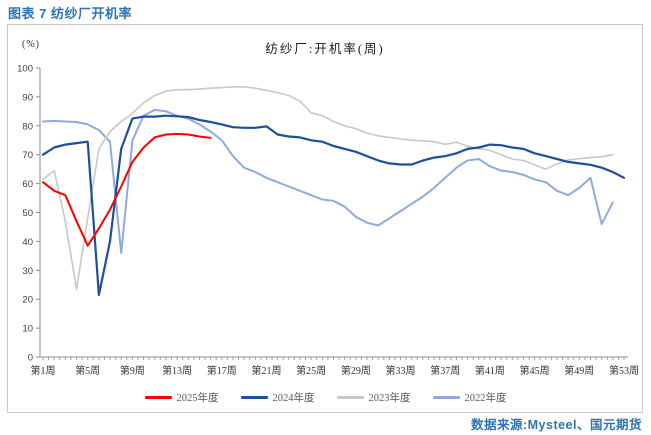 The image size is (651, 435). I want to click on y-tick-label: 0, so click(30, 358).